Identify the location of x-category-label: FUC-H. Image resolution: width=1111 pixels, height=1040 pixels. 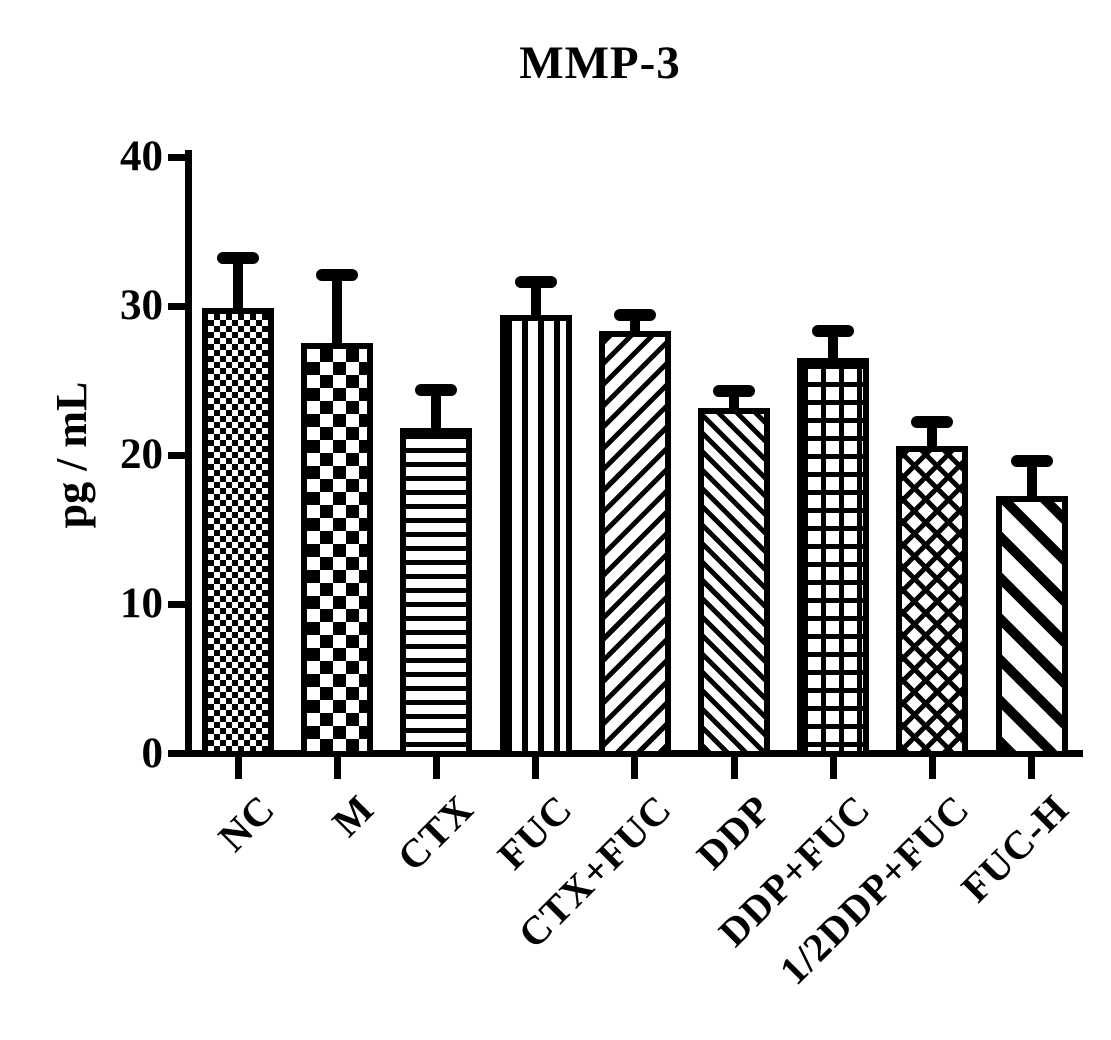
(1015, 848).